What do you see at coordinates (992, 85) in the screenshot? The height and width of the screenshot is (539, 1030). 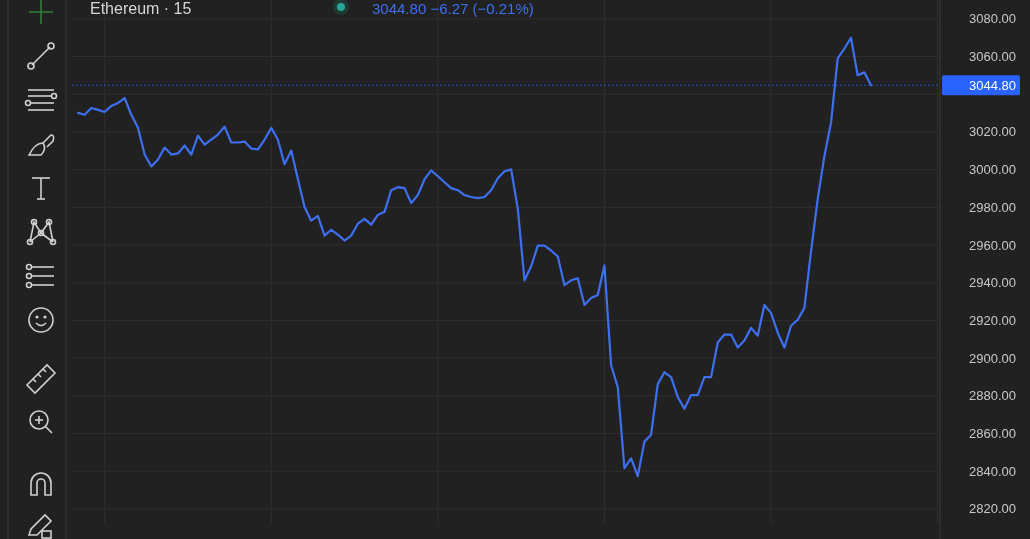 I see `ref-line-label: 3044.80` at bounding box center [992, 85].